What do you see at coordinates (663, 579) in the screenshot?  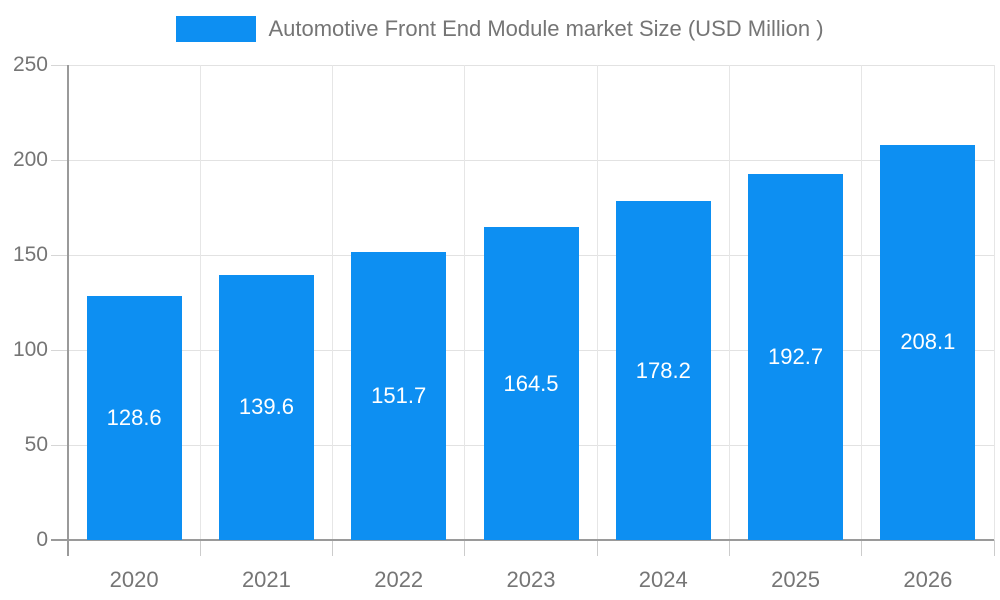 I see `x-axis-category-label: 2024` at bounding box center [663, 579].